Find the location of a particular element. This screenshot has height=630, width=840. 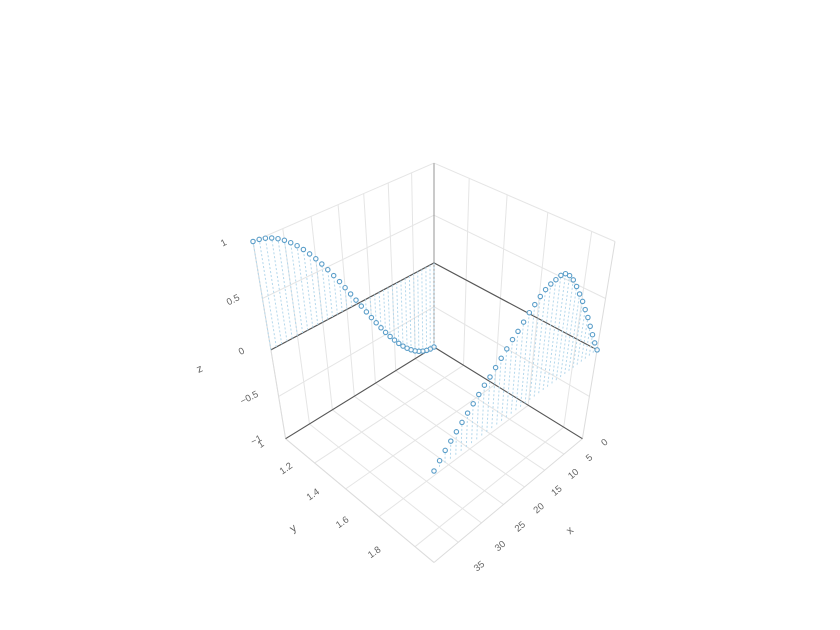

axis-spines is located at coordinates (434, 351).